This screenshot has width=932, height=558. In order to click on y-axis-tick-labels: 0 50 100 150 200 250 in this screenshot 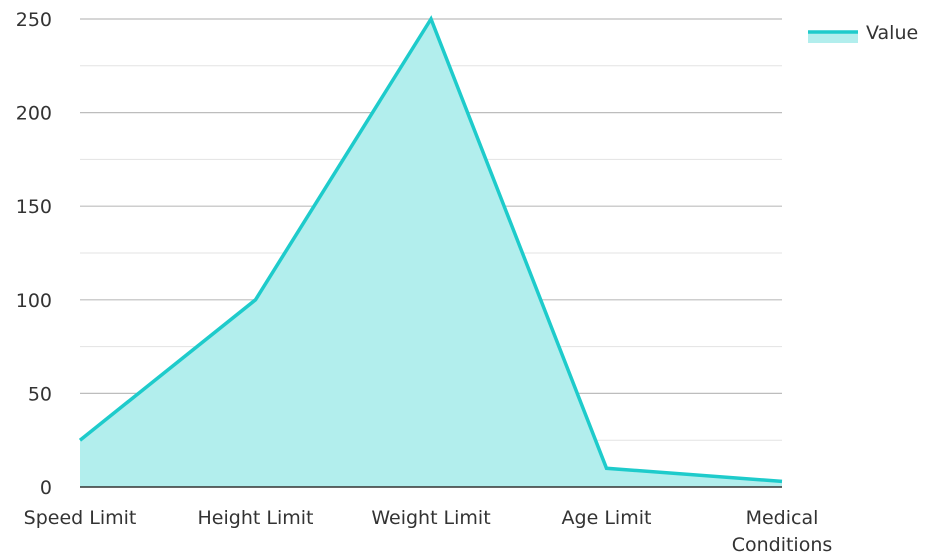, I will do `click(34, 254)`.